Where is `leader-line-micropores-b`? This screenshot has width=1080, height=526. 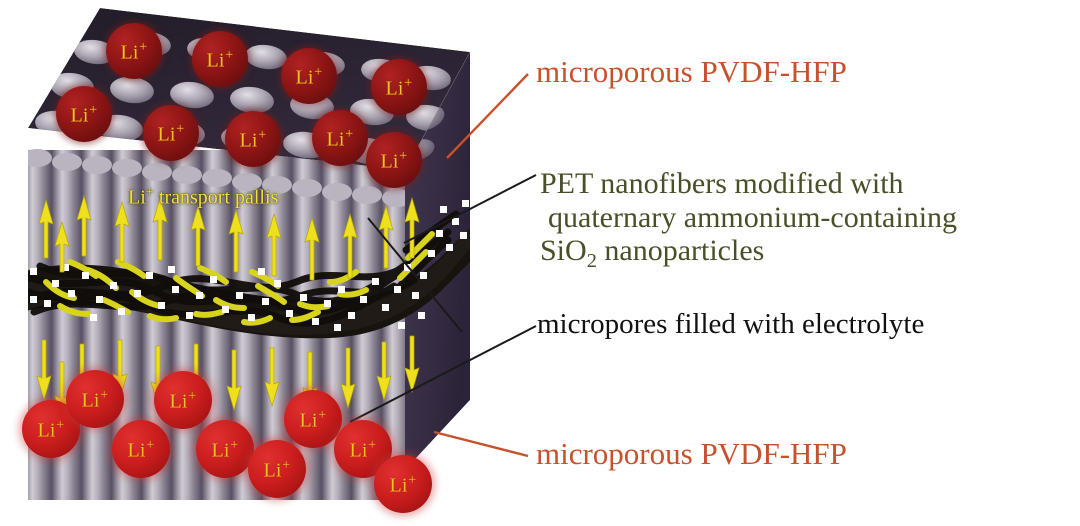
leader-line-micropores-b is located at coordinates (443, 374).